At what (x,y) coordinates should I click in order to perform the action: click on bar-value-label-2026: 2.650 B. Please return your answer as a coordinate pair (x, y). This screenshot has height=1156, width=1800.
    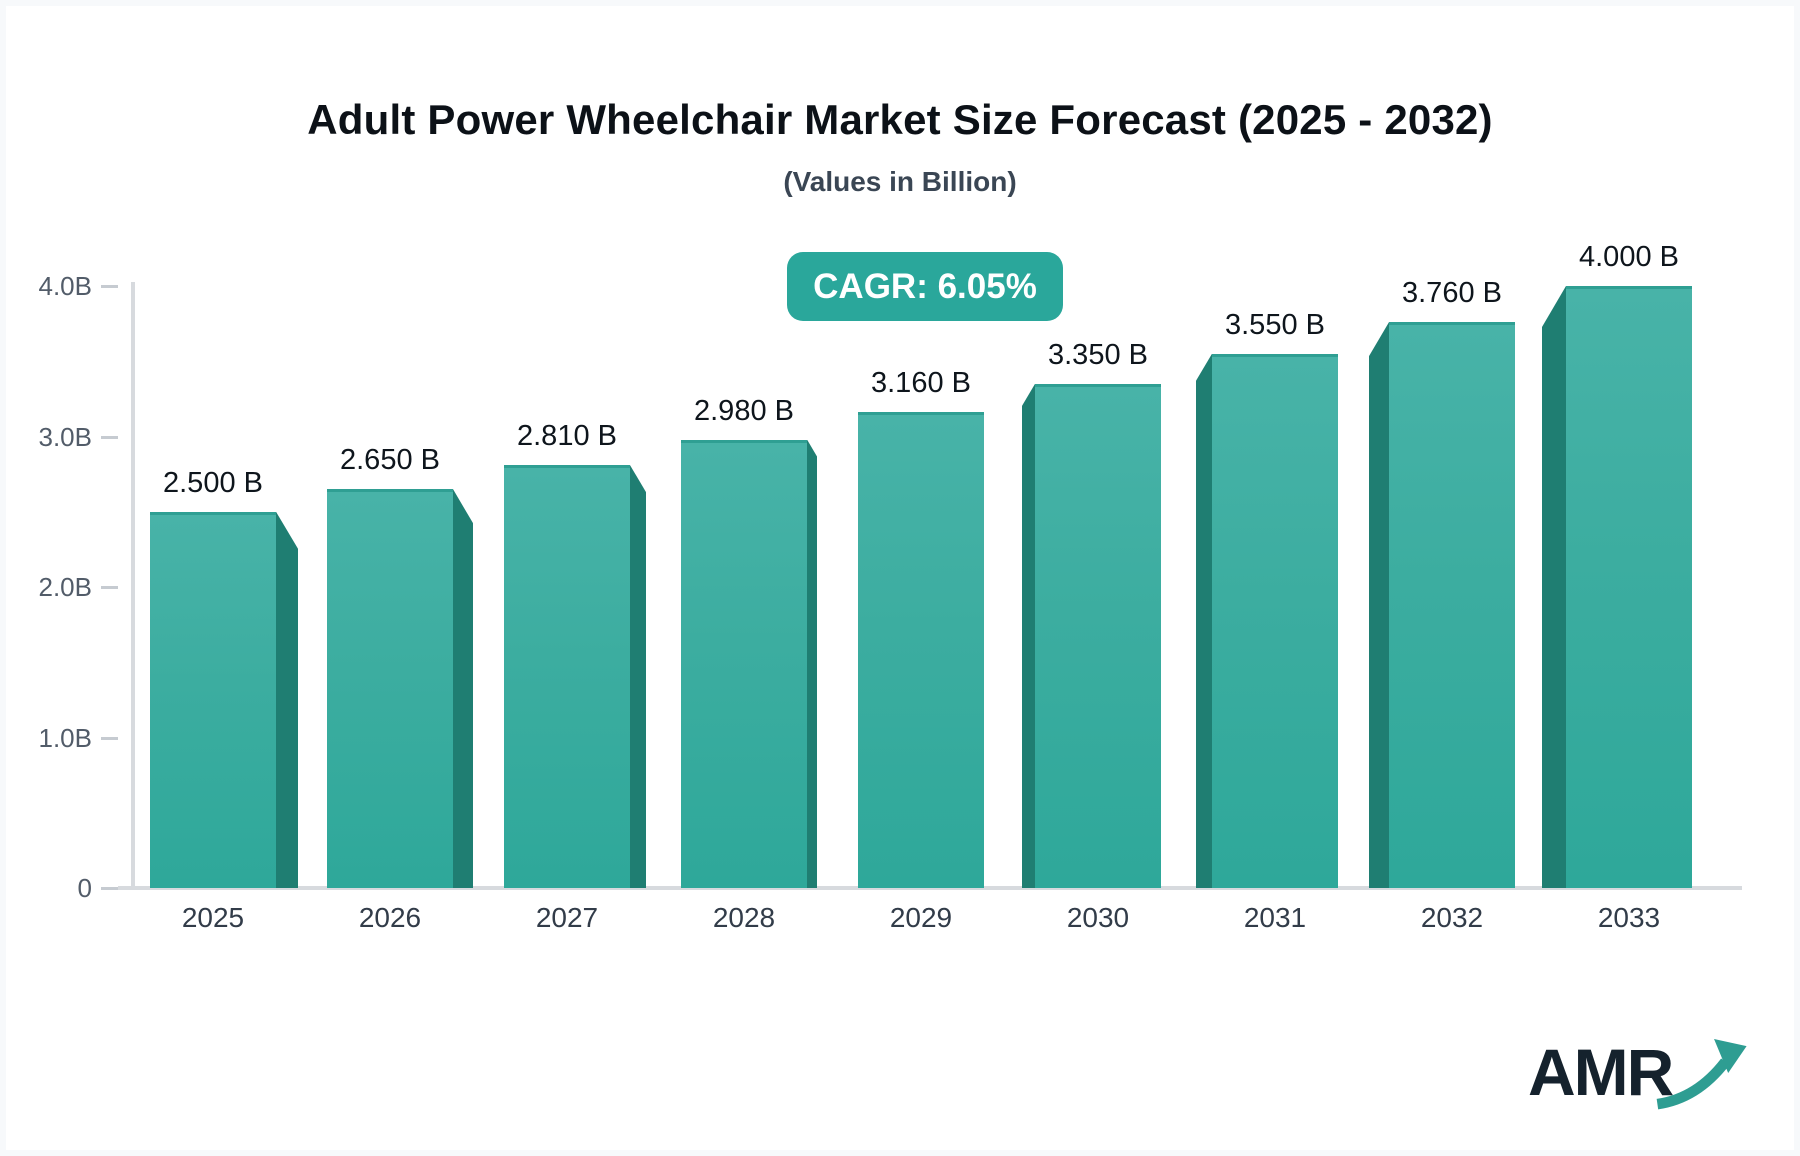
    Looking at the image, I should click on (390, 460).